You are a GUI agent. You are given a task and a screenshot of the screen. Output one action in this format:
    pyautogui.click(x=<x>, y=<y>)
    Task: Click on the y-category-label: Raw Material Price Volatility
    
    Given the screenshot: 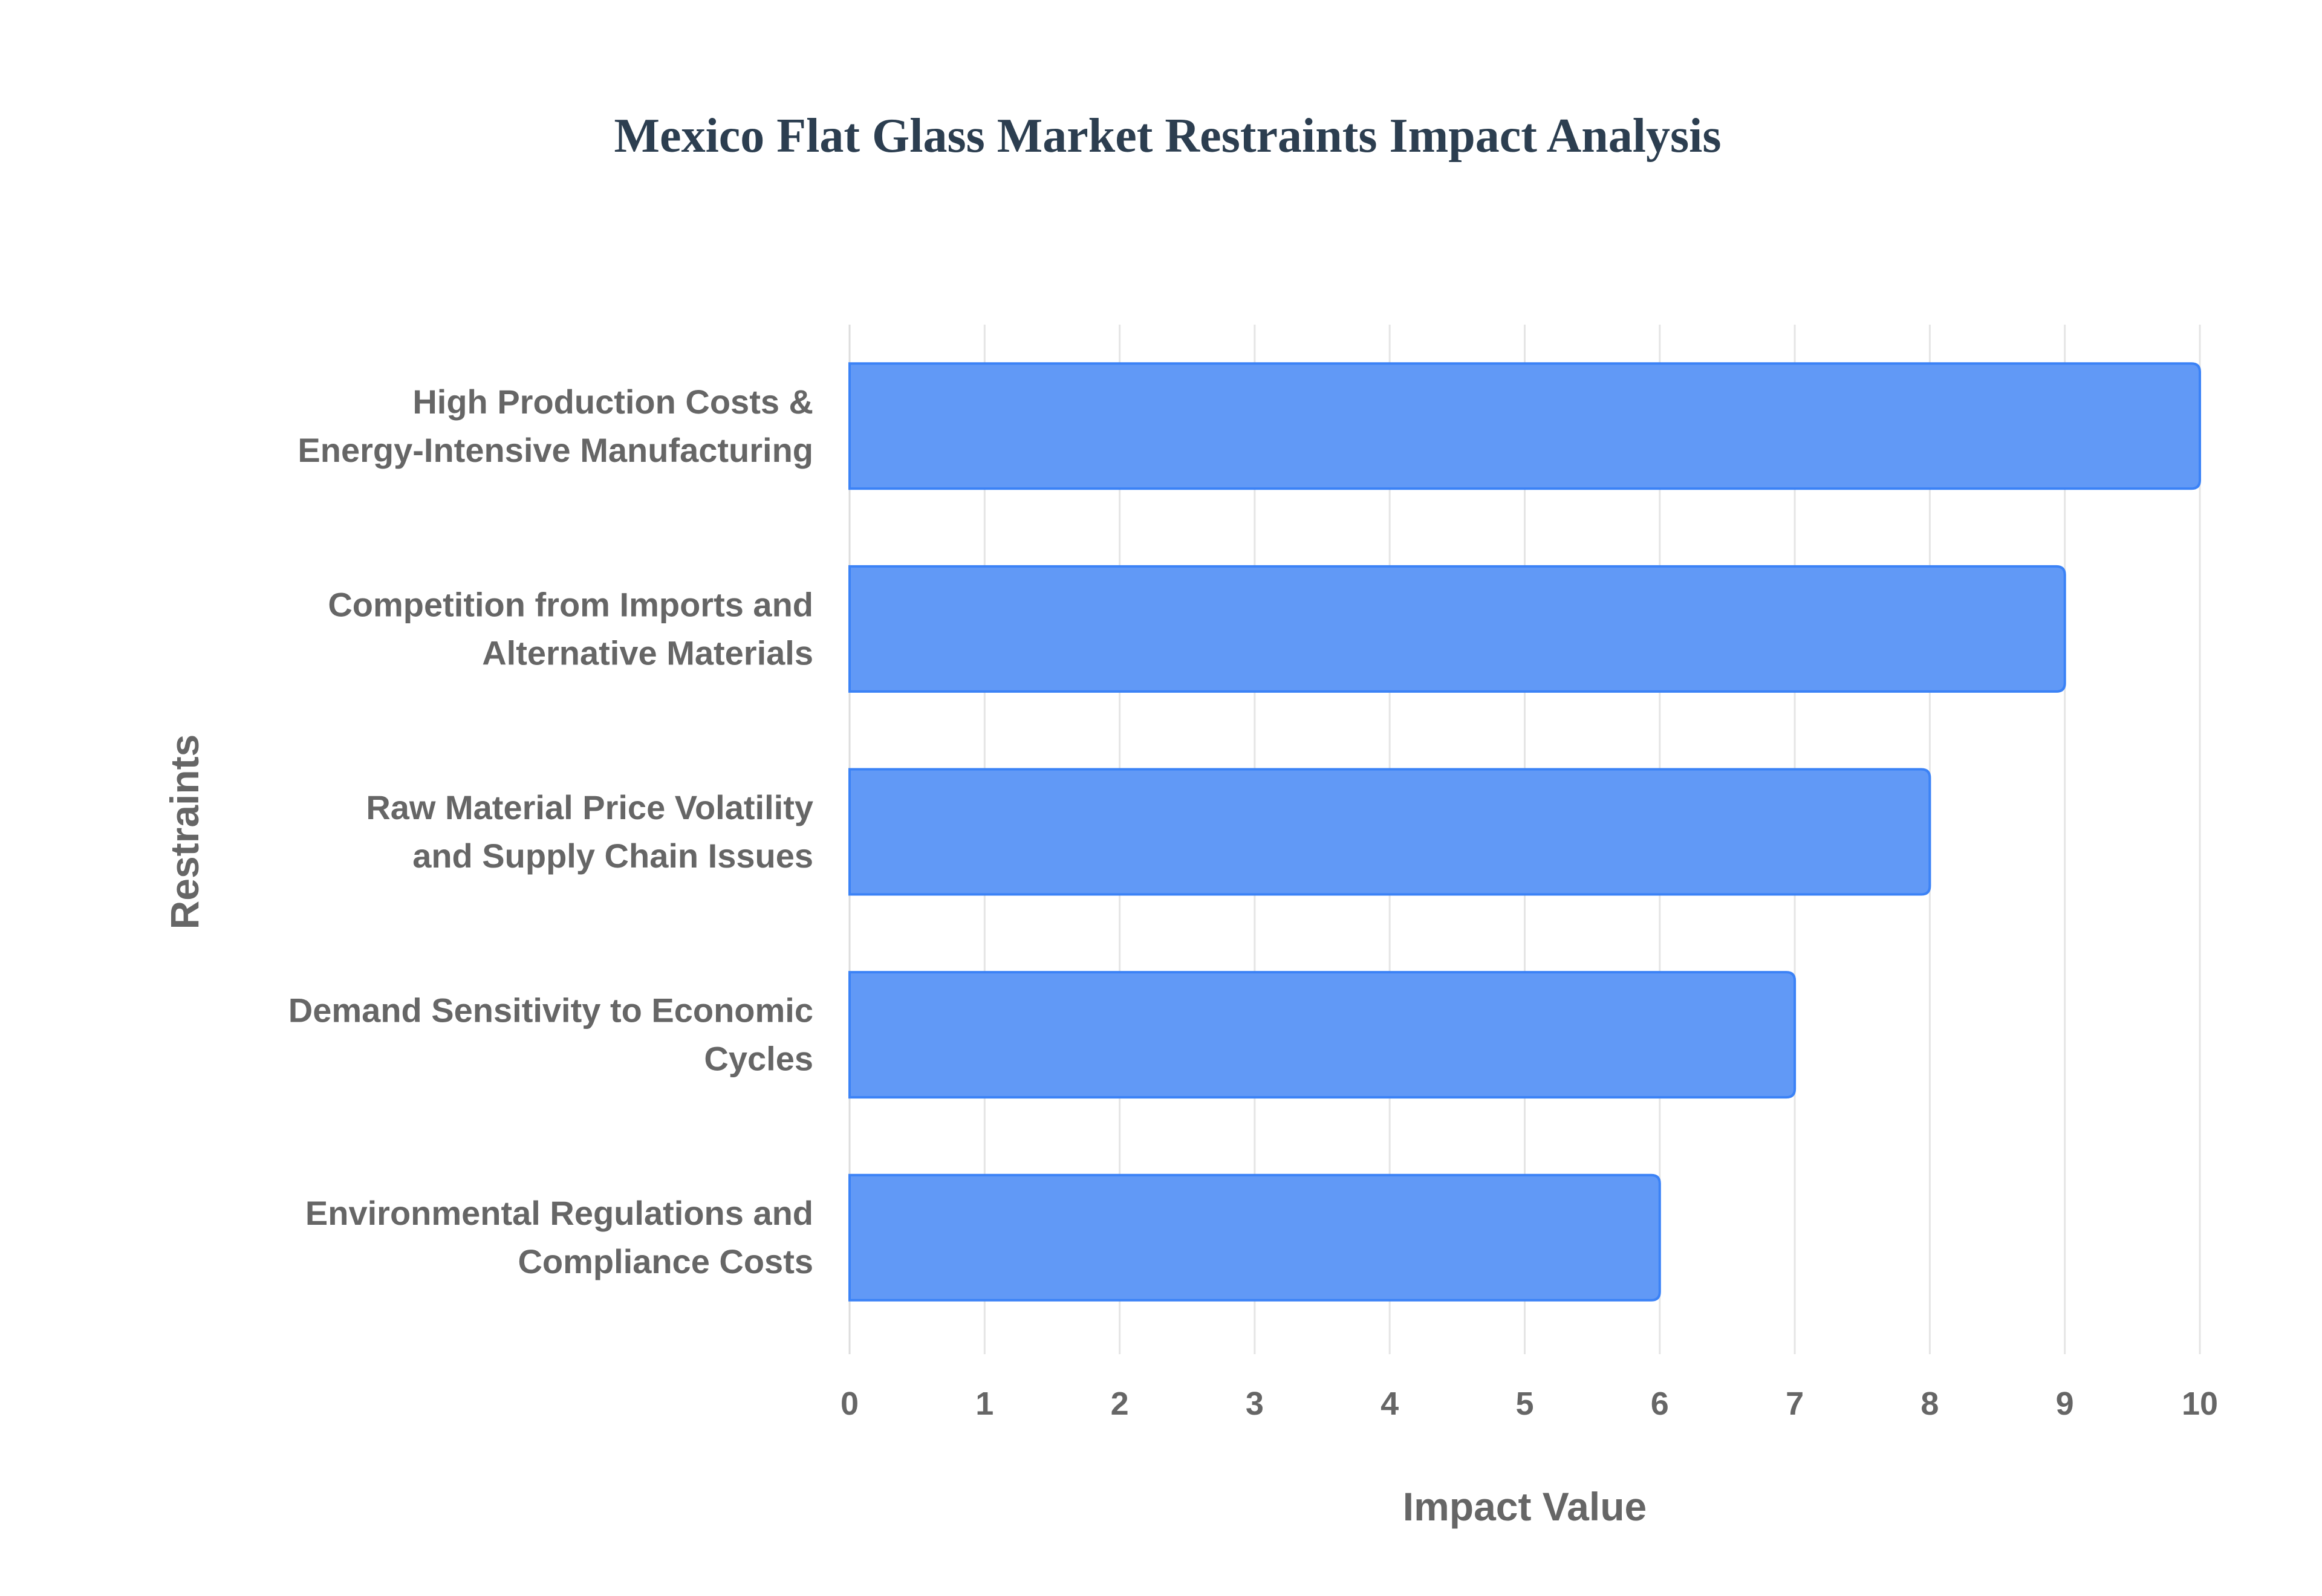 What is the action you would take?
    pyautogui.click(x=589, y=807)
    